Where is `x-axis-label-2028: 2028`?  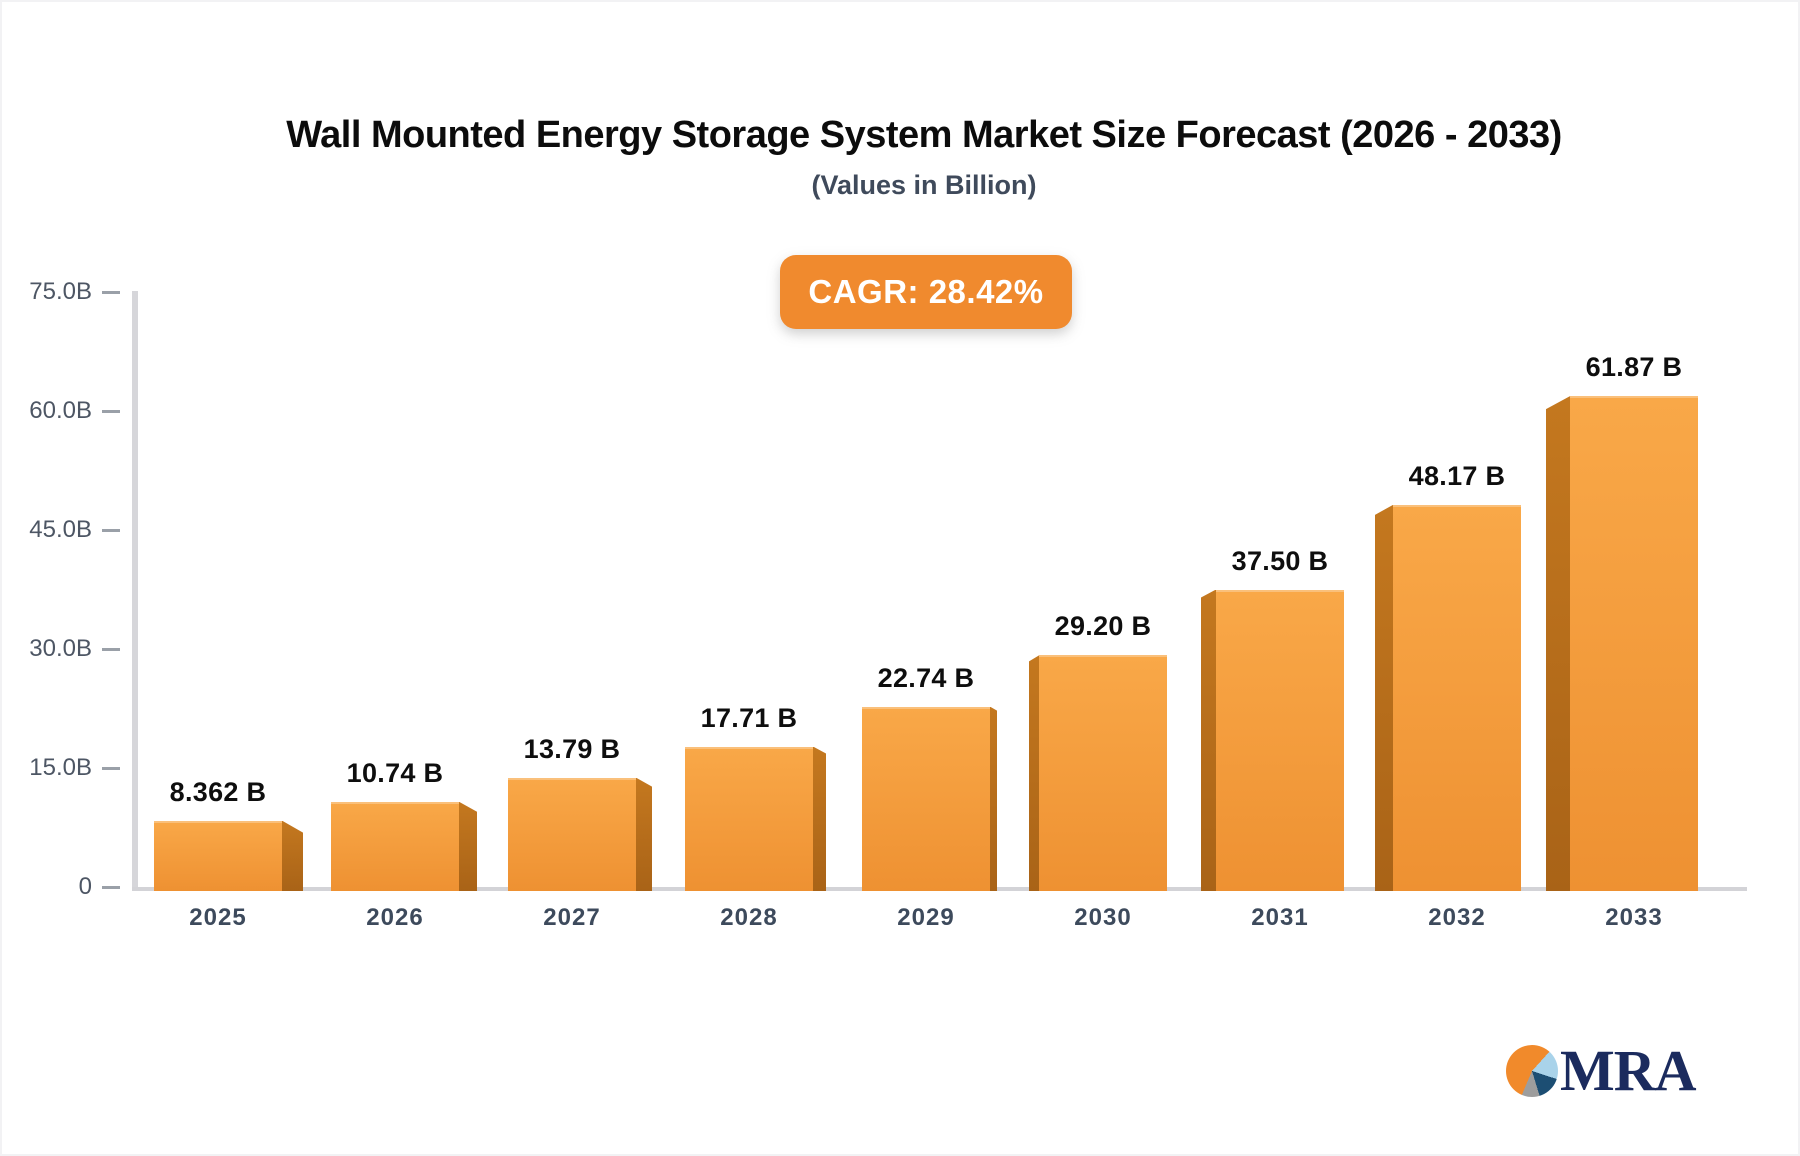 x-axis-label-2028: 2028 is located at coordinates (749, 917).